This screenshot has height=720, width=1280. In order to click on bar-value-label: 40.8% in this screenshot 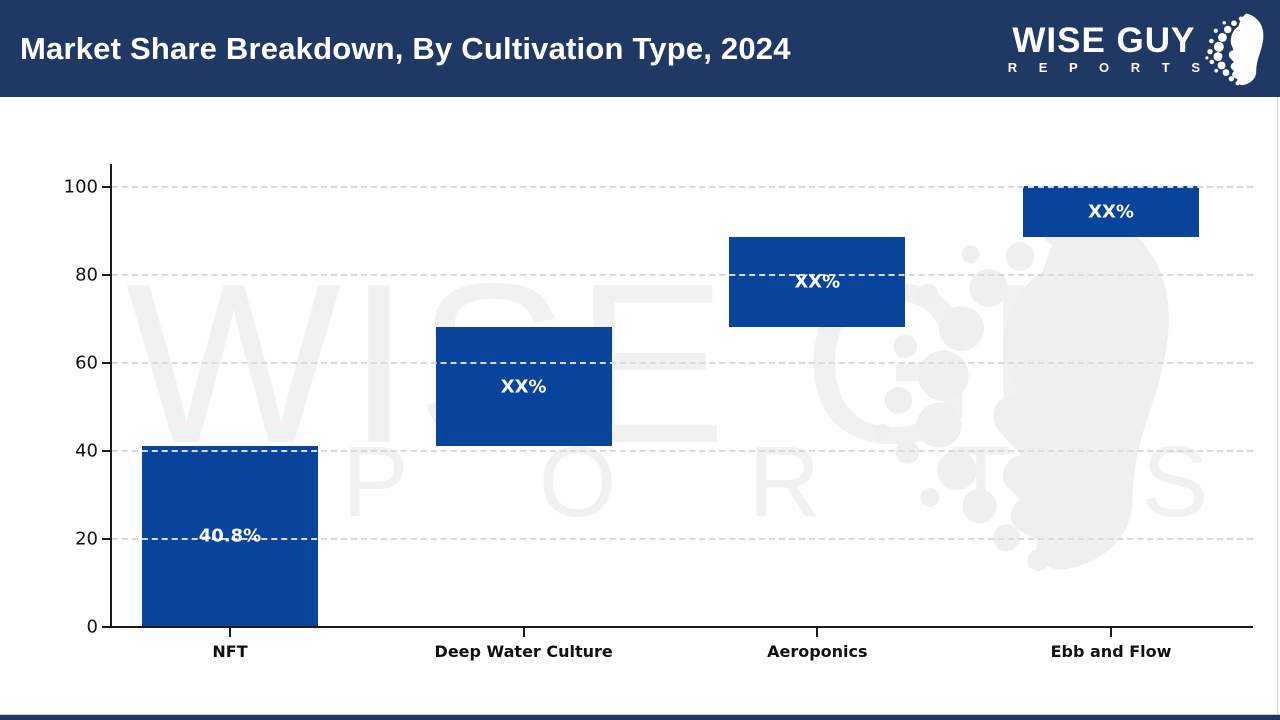, I will do `click(230, 536)`.